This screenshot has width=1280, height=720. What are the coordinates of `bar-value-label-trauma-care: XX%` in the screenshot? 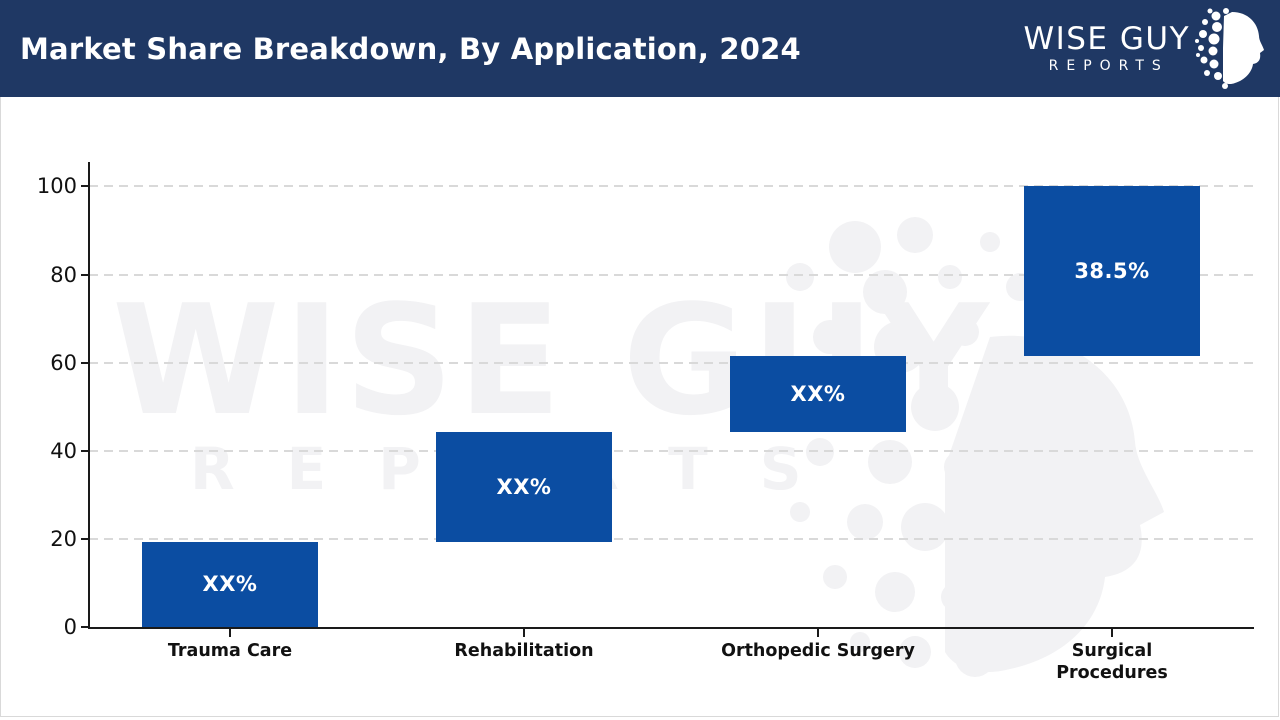 It's located at (230, 584).